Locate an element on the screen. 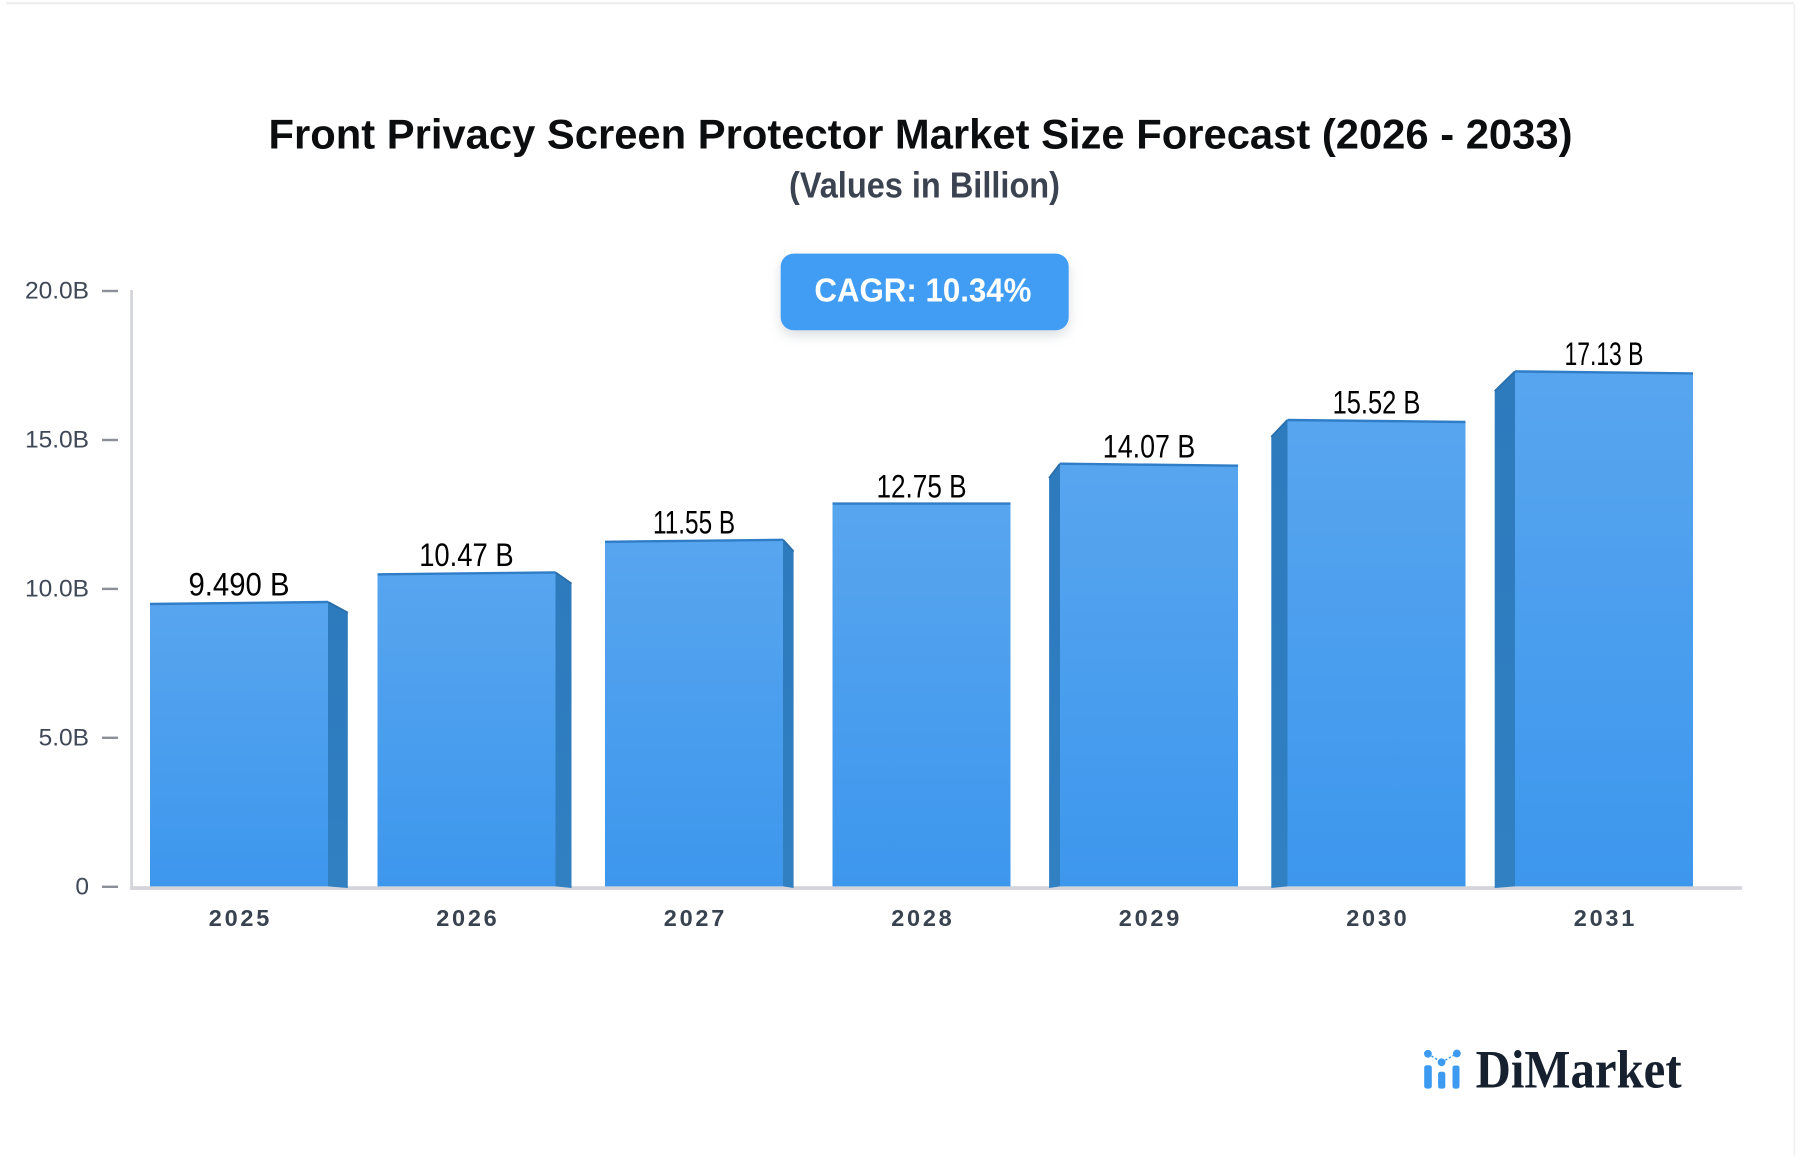  svg-text: 20.0B is located at coordinates (57, 291).